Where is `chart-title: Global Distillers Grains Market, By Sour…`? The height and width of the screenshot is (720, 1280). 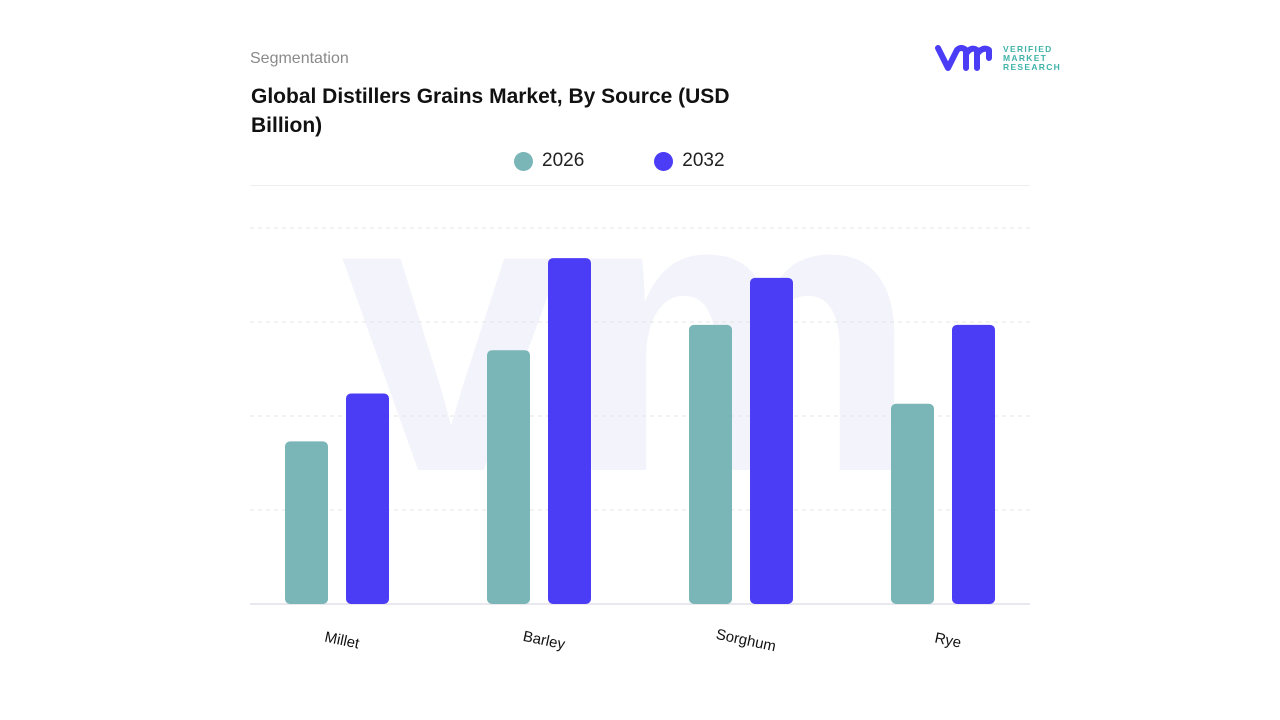
chart-title: Global Distillers Grains Market, By Sour… is located at coordinates (490, 111).